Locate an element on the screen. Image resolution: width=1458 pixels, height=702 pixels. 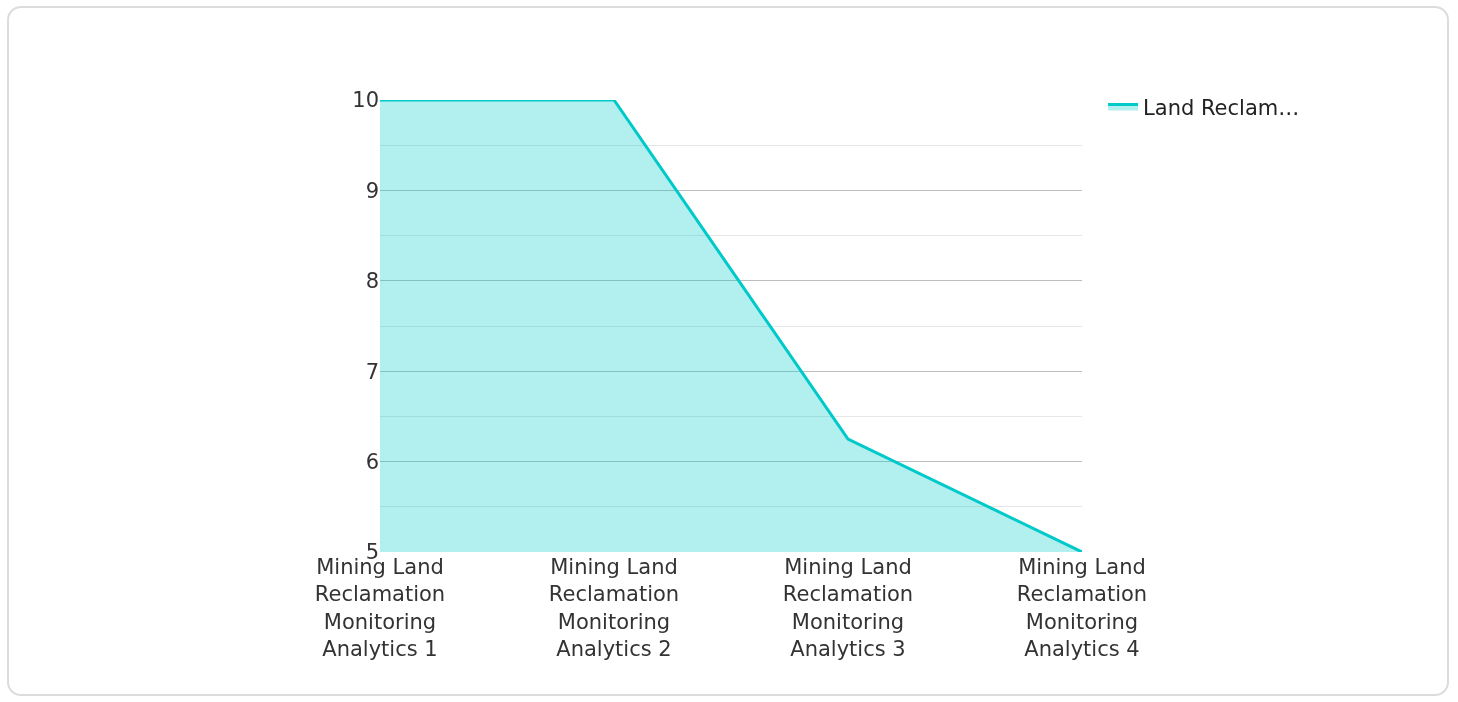
x-tick-label: Mining Land Reclamation Monitoring Analytics 2 is located at coordinates (614, 608).